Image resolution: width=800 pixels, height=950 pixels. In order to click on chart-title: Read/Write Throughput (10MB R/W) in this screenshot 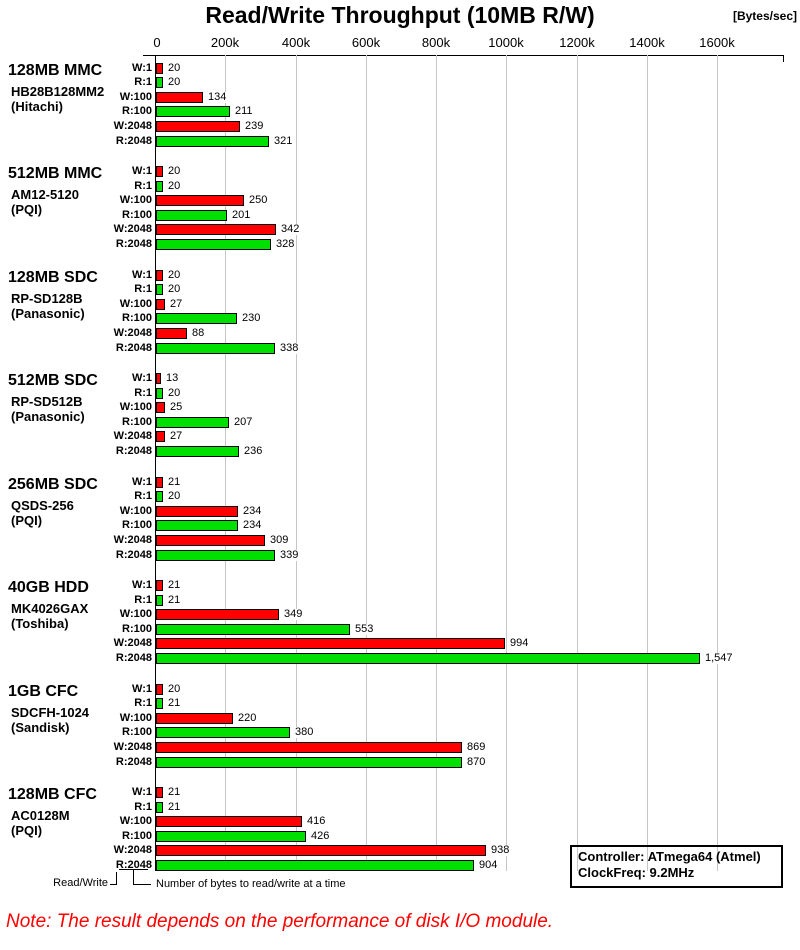, I will do `click(400, 15)`.